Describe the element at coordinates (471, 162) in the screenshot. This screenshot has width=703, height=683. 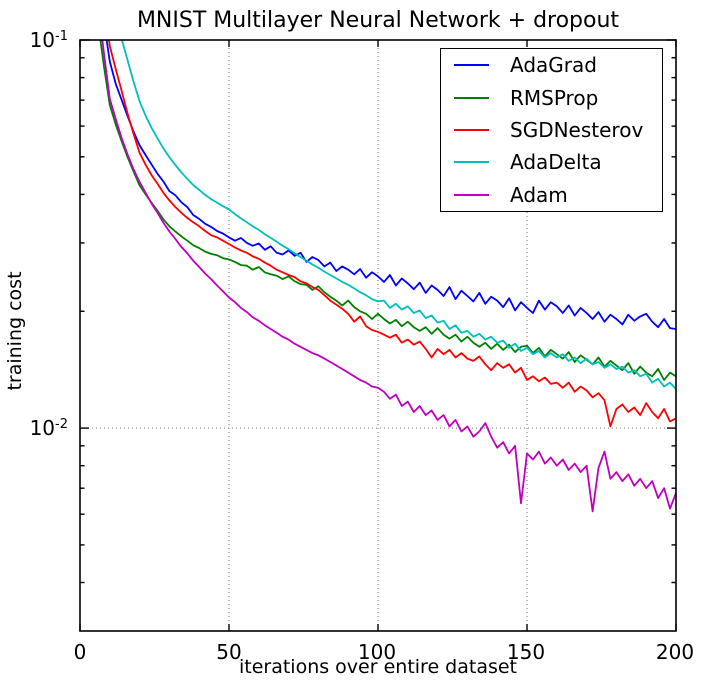
I see `legend-line-sample-adadelta` at that location.